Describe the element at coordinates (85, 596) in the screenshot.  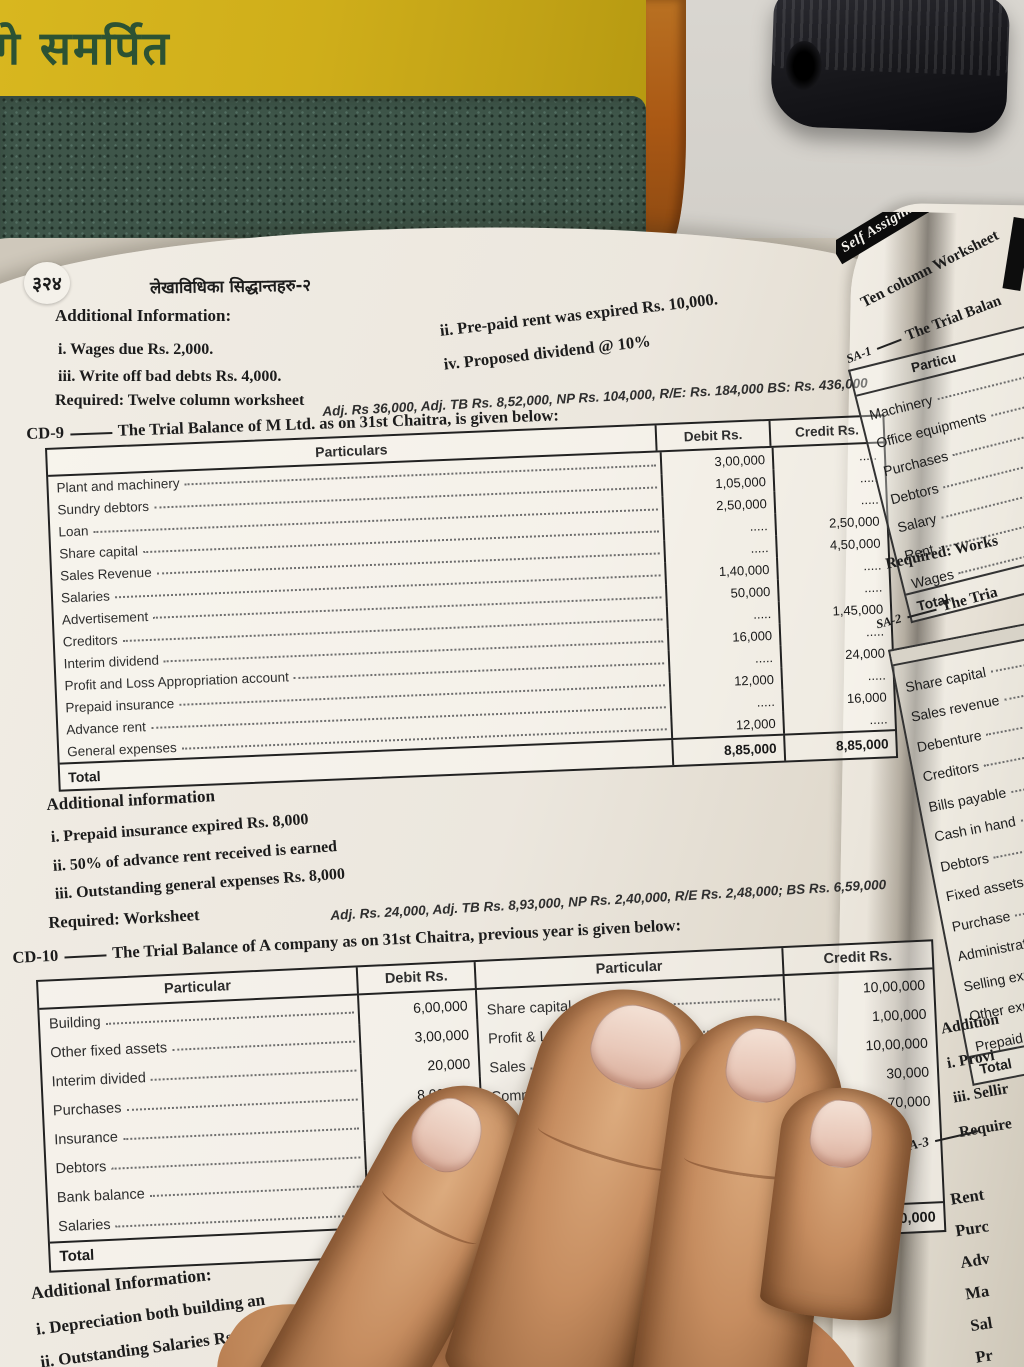
I see `row-label: Salaries` at that location.